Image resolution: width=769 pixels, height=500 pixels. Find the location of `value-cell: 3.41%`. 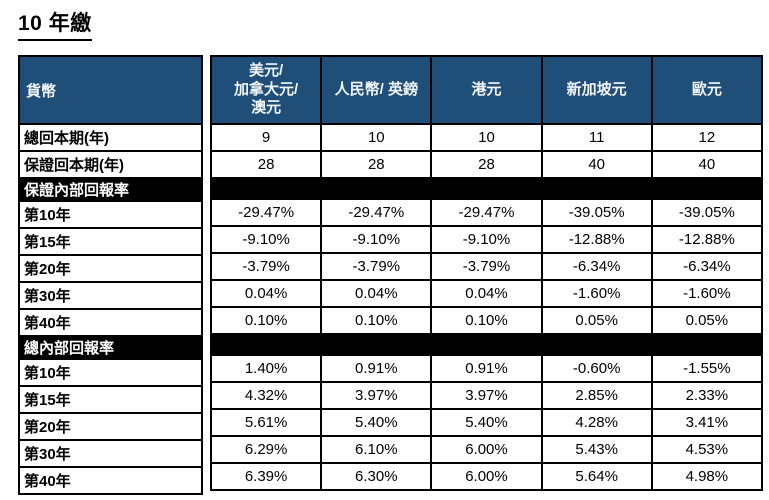

value-cell: 3.41% is located at coordinates (706, 422).